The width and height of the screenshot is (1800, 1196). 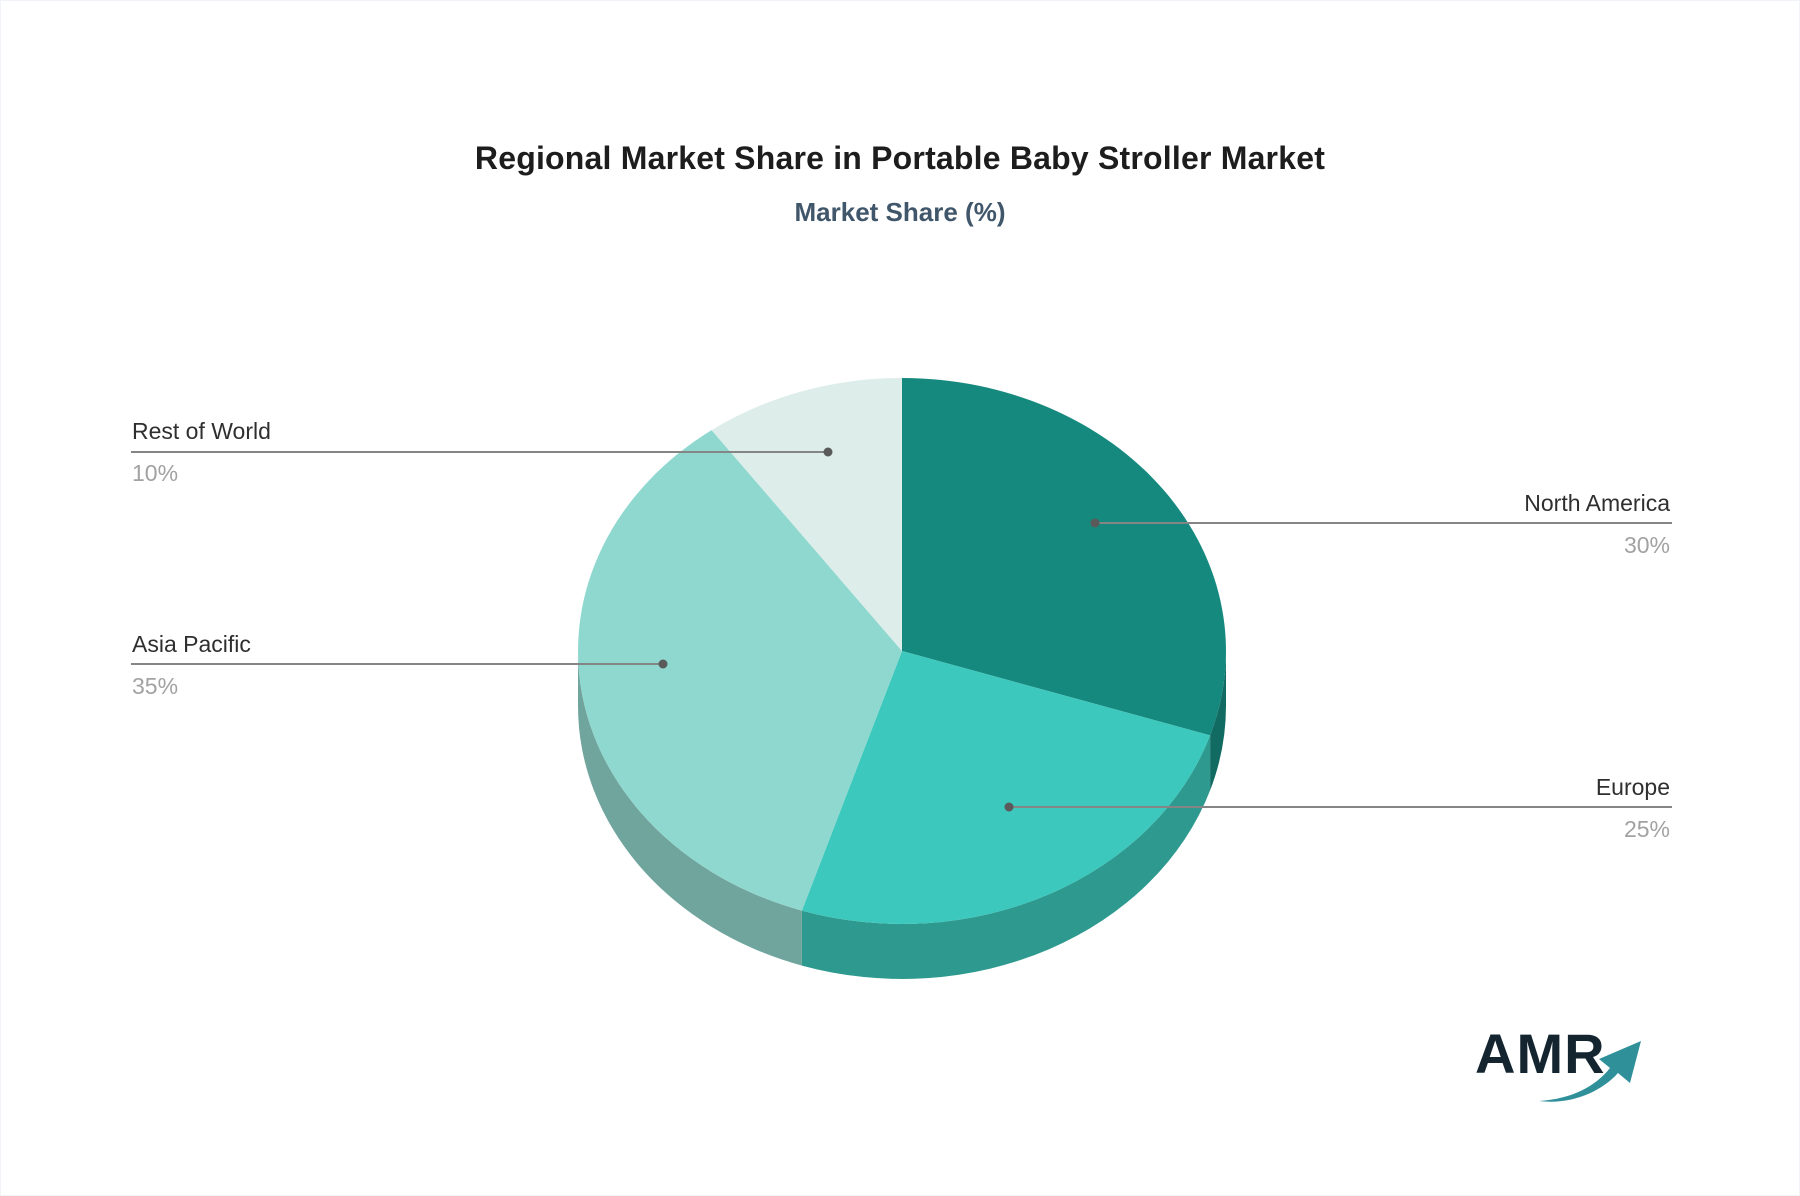 I want to click on growth-arrow-icon, so click(x=1590, y=1071).